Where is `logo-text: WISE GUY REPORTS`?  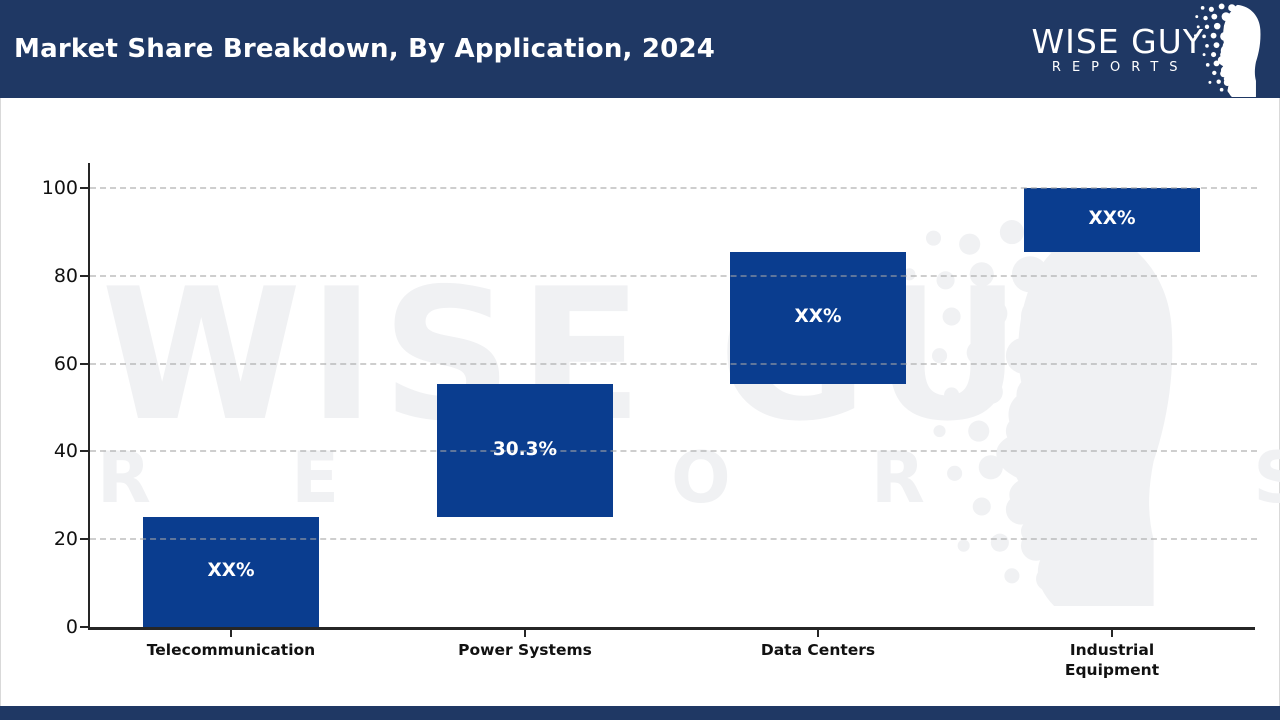 logo-text: WISE GUY REPORTS is located at coordinates (1117, 49).